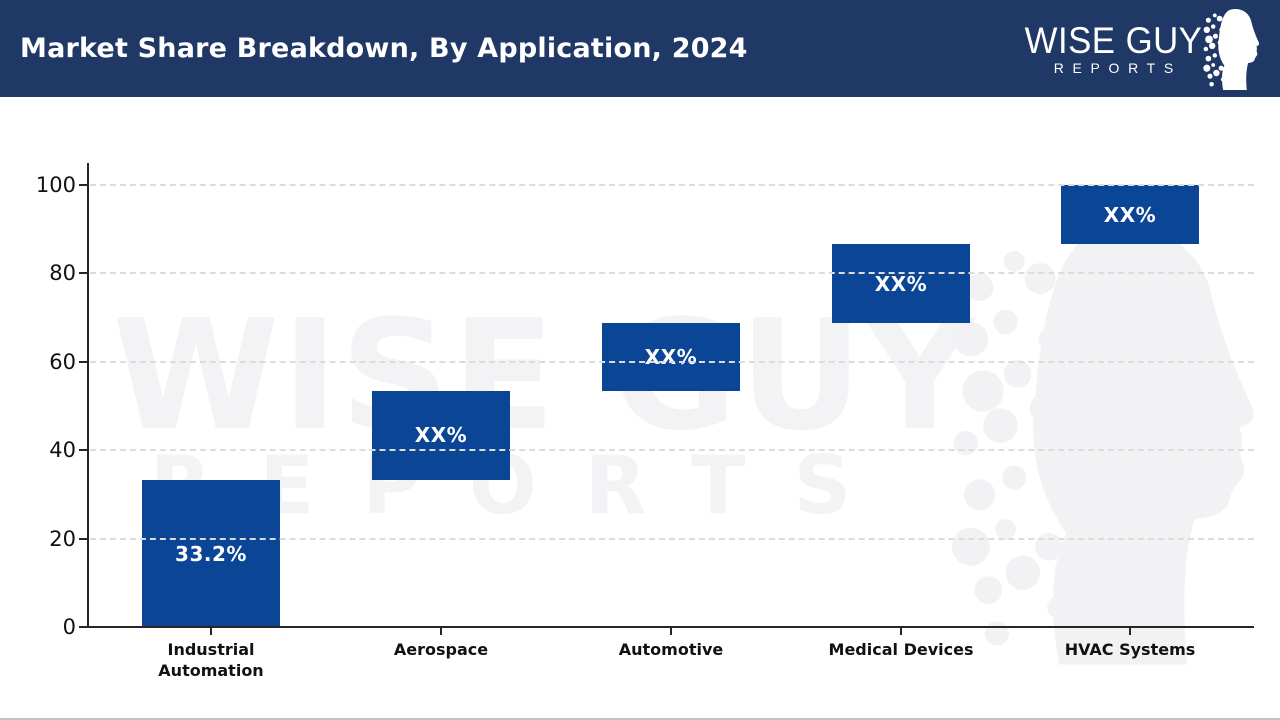 The image size is (1280, 720). I want to click on x-axis-label-industrial-automation: Industrial Automation, so click(211, 660).